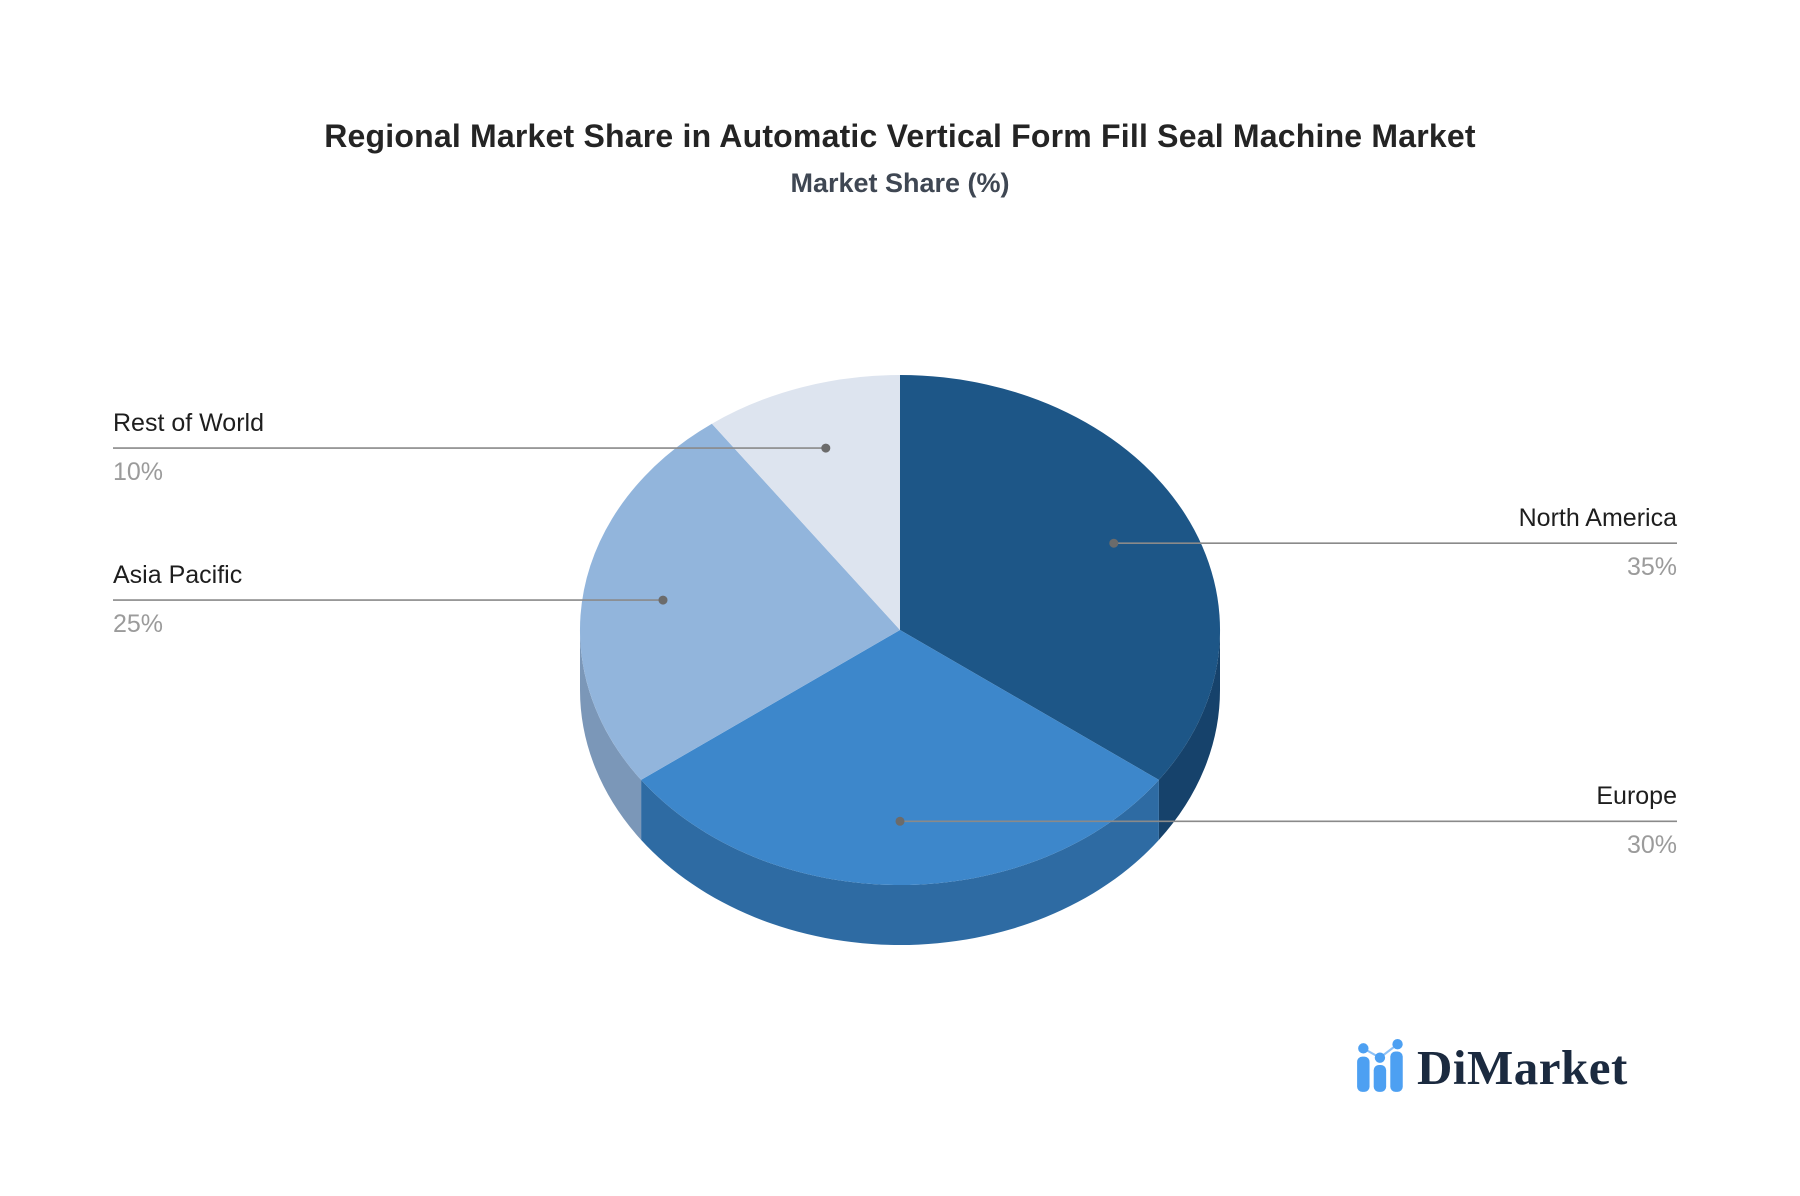 This screenshot has height=1196, width=1800. I want to click on pie-slice-north-america, so click(1060, 577).